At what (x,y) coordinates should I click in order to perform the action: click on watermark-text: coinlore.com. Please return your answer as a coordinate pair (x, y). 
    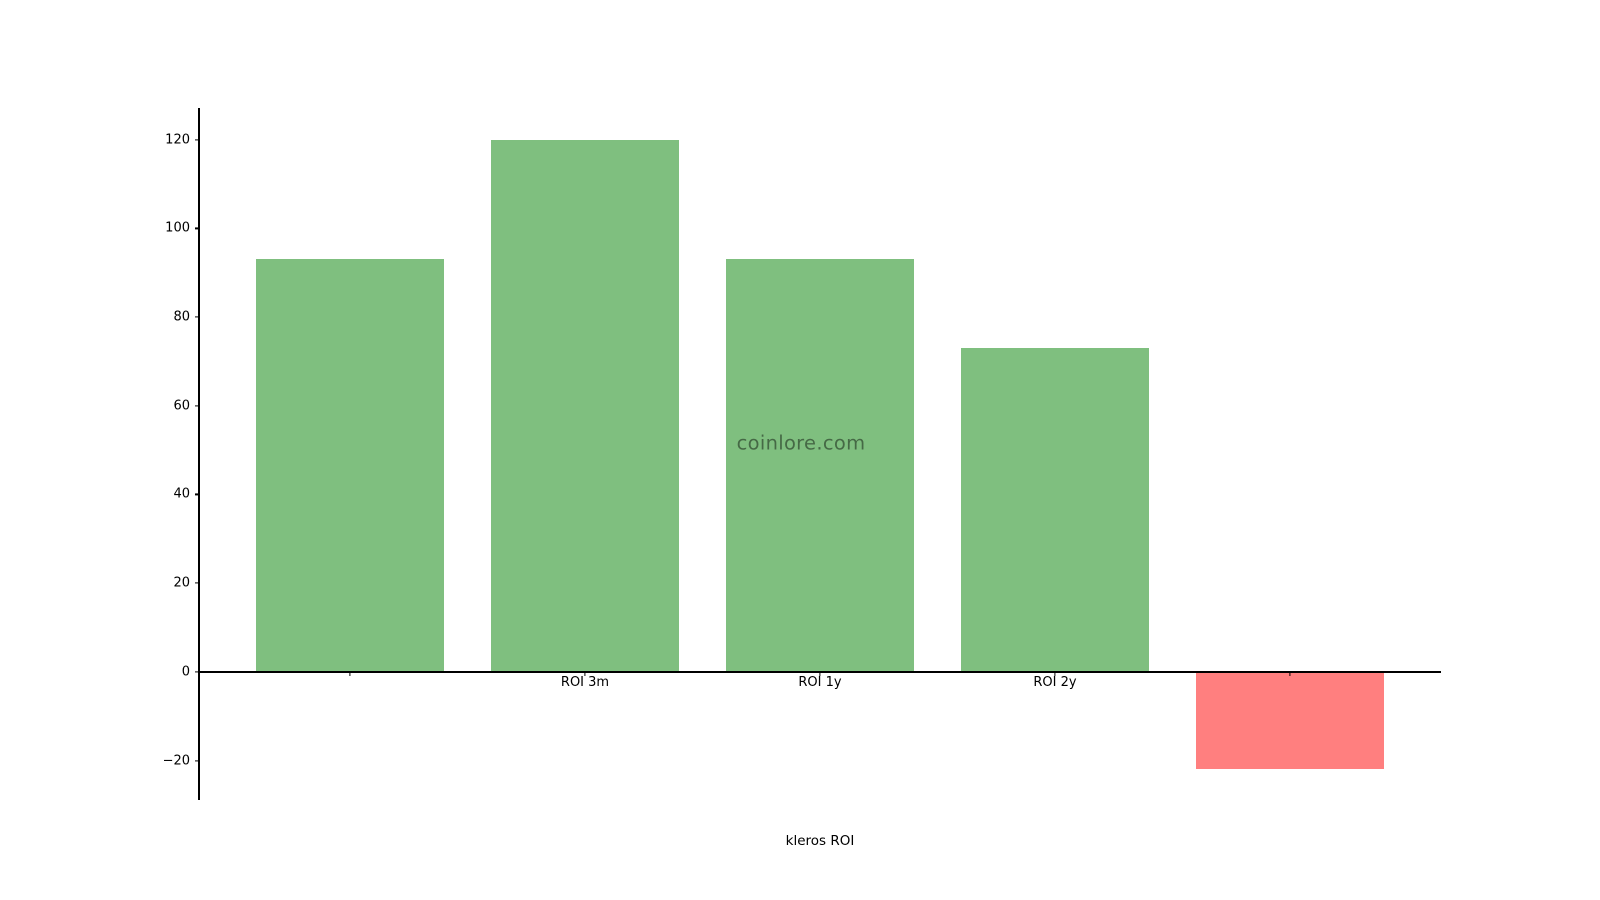
    Looking at the image, I should click on (801, 443).